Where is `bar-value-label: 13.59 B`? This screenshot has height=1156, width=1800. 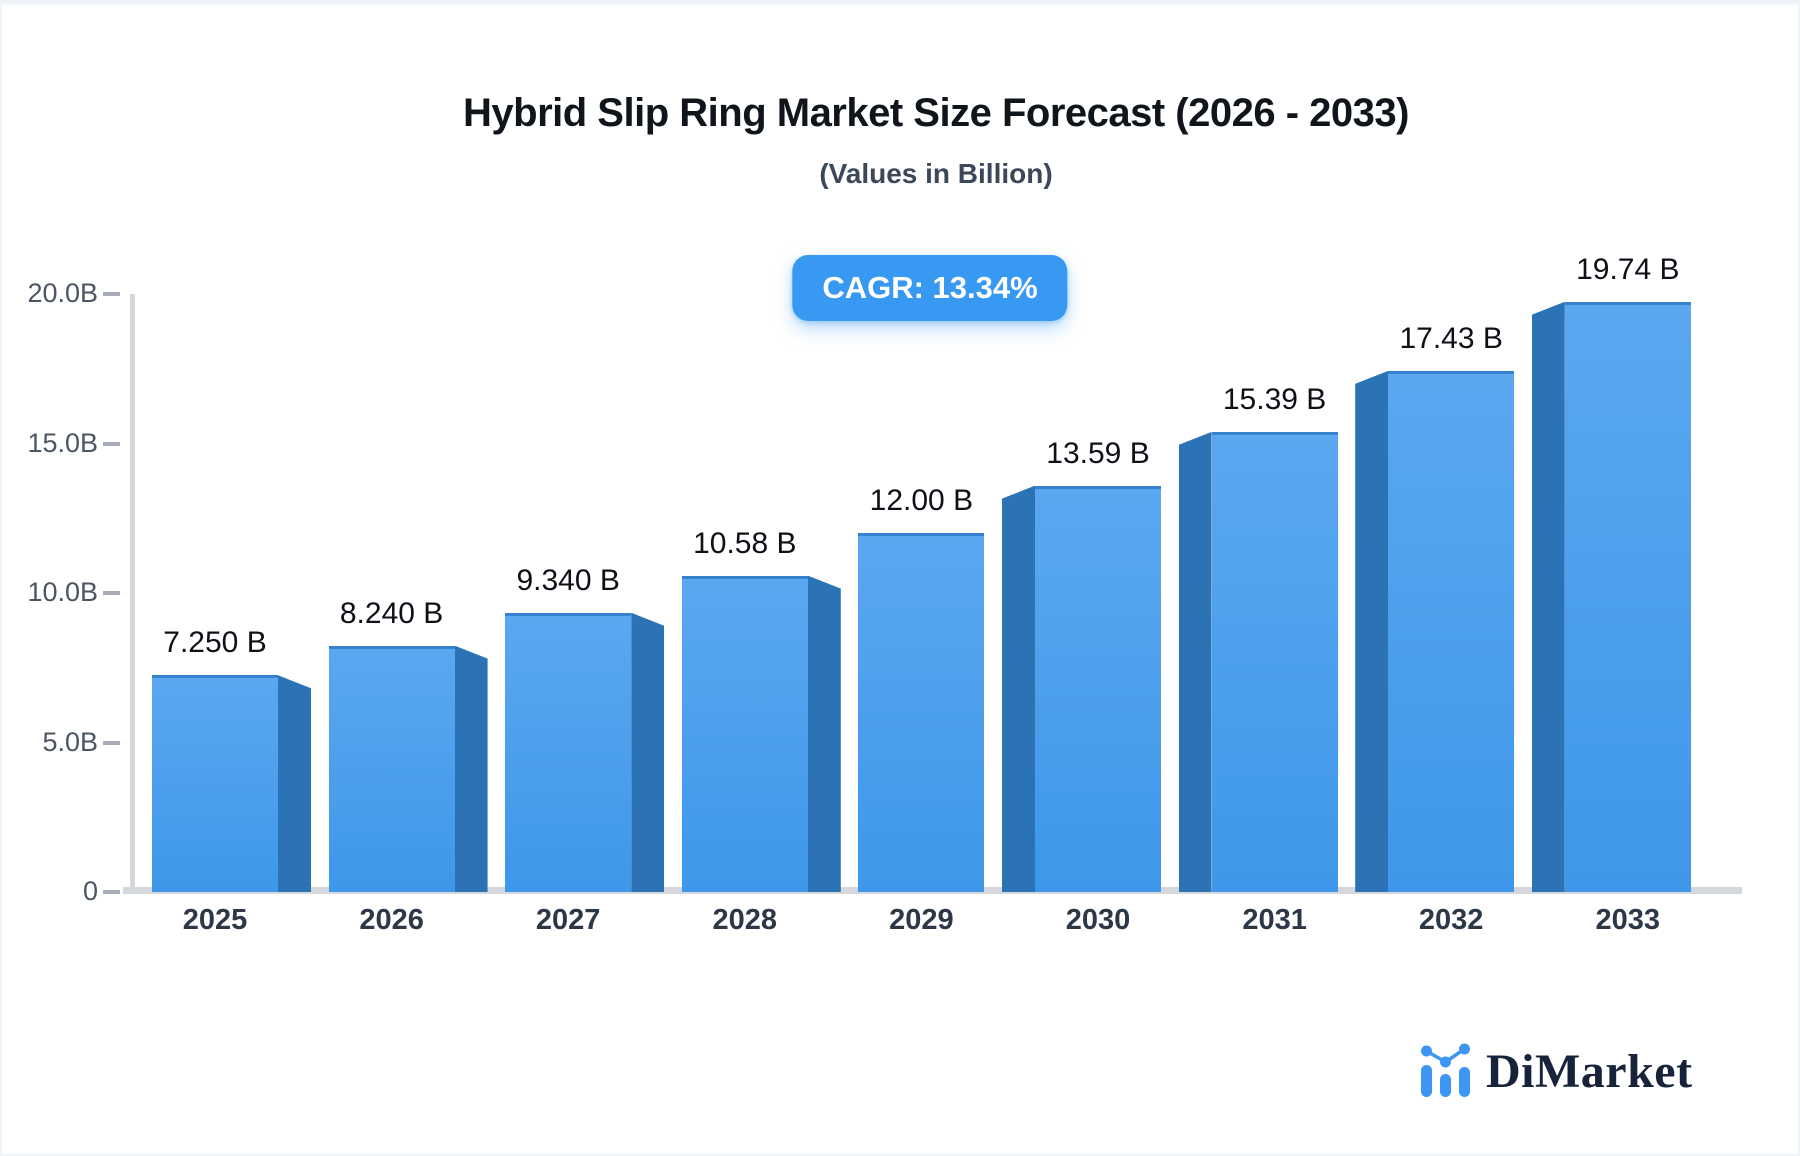
bar-value-label: 13.59 B is located at coordinates (1098, 453).